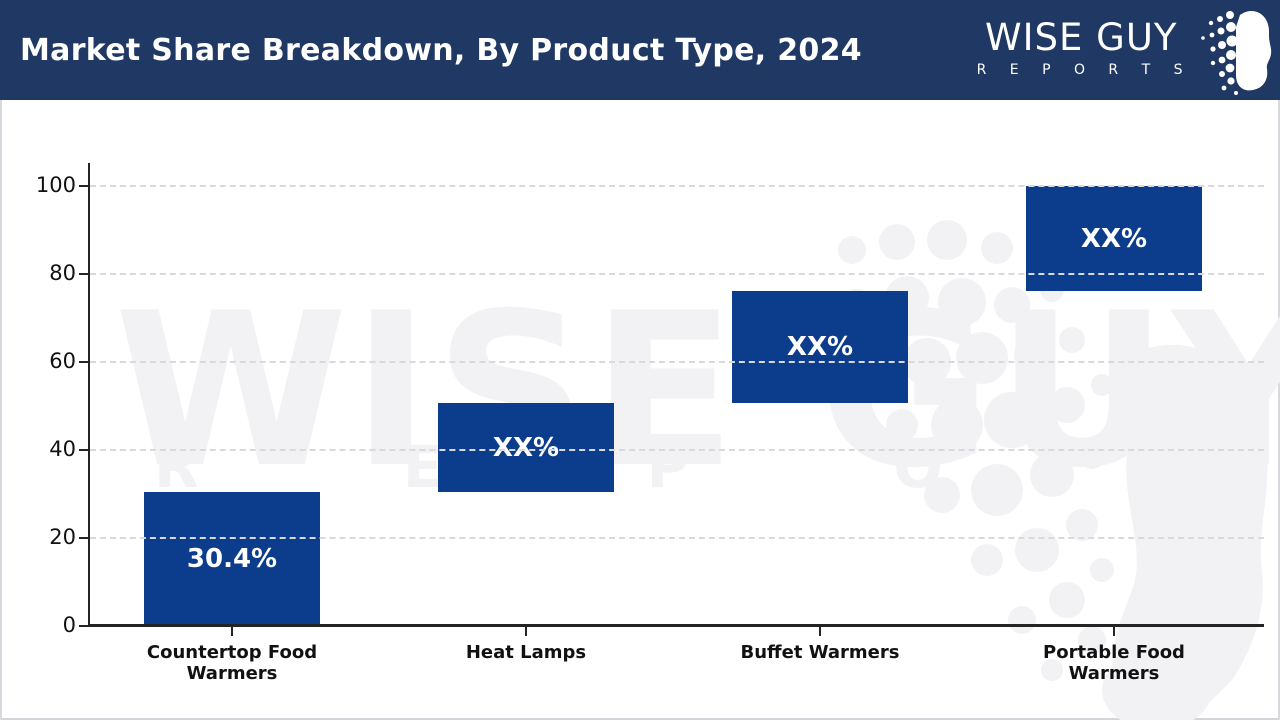 The width and height of the screenshot is (1280, 720). Describe the element at coordinates (1084, 70) in the screenshot. I see `brand-subname: R E P O R T S` at that location.